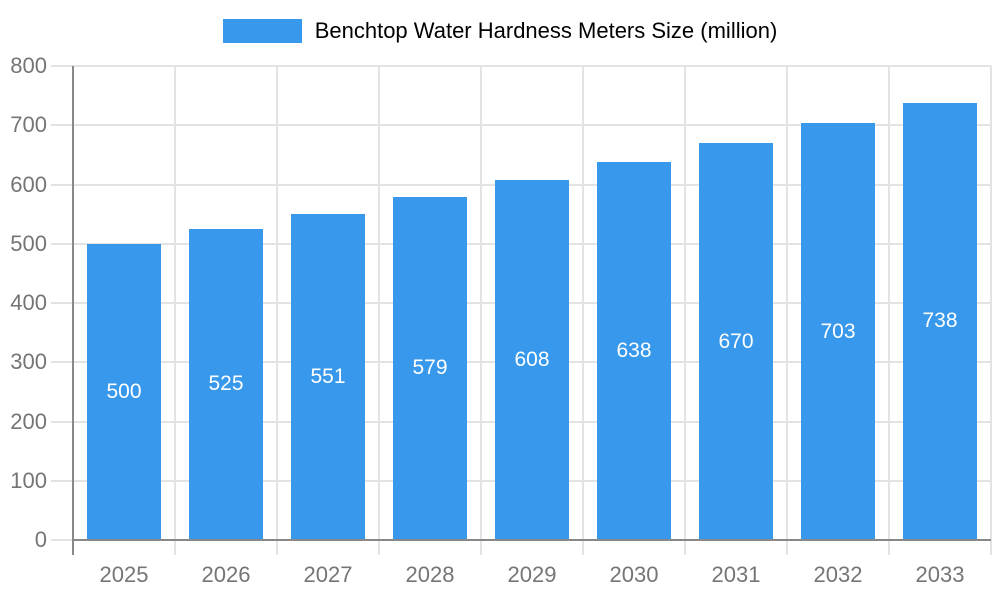  I want to click on bar-value-label: 525, so click(226, 384).